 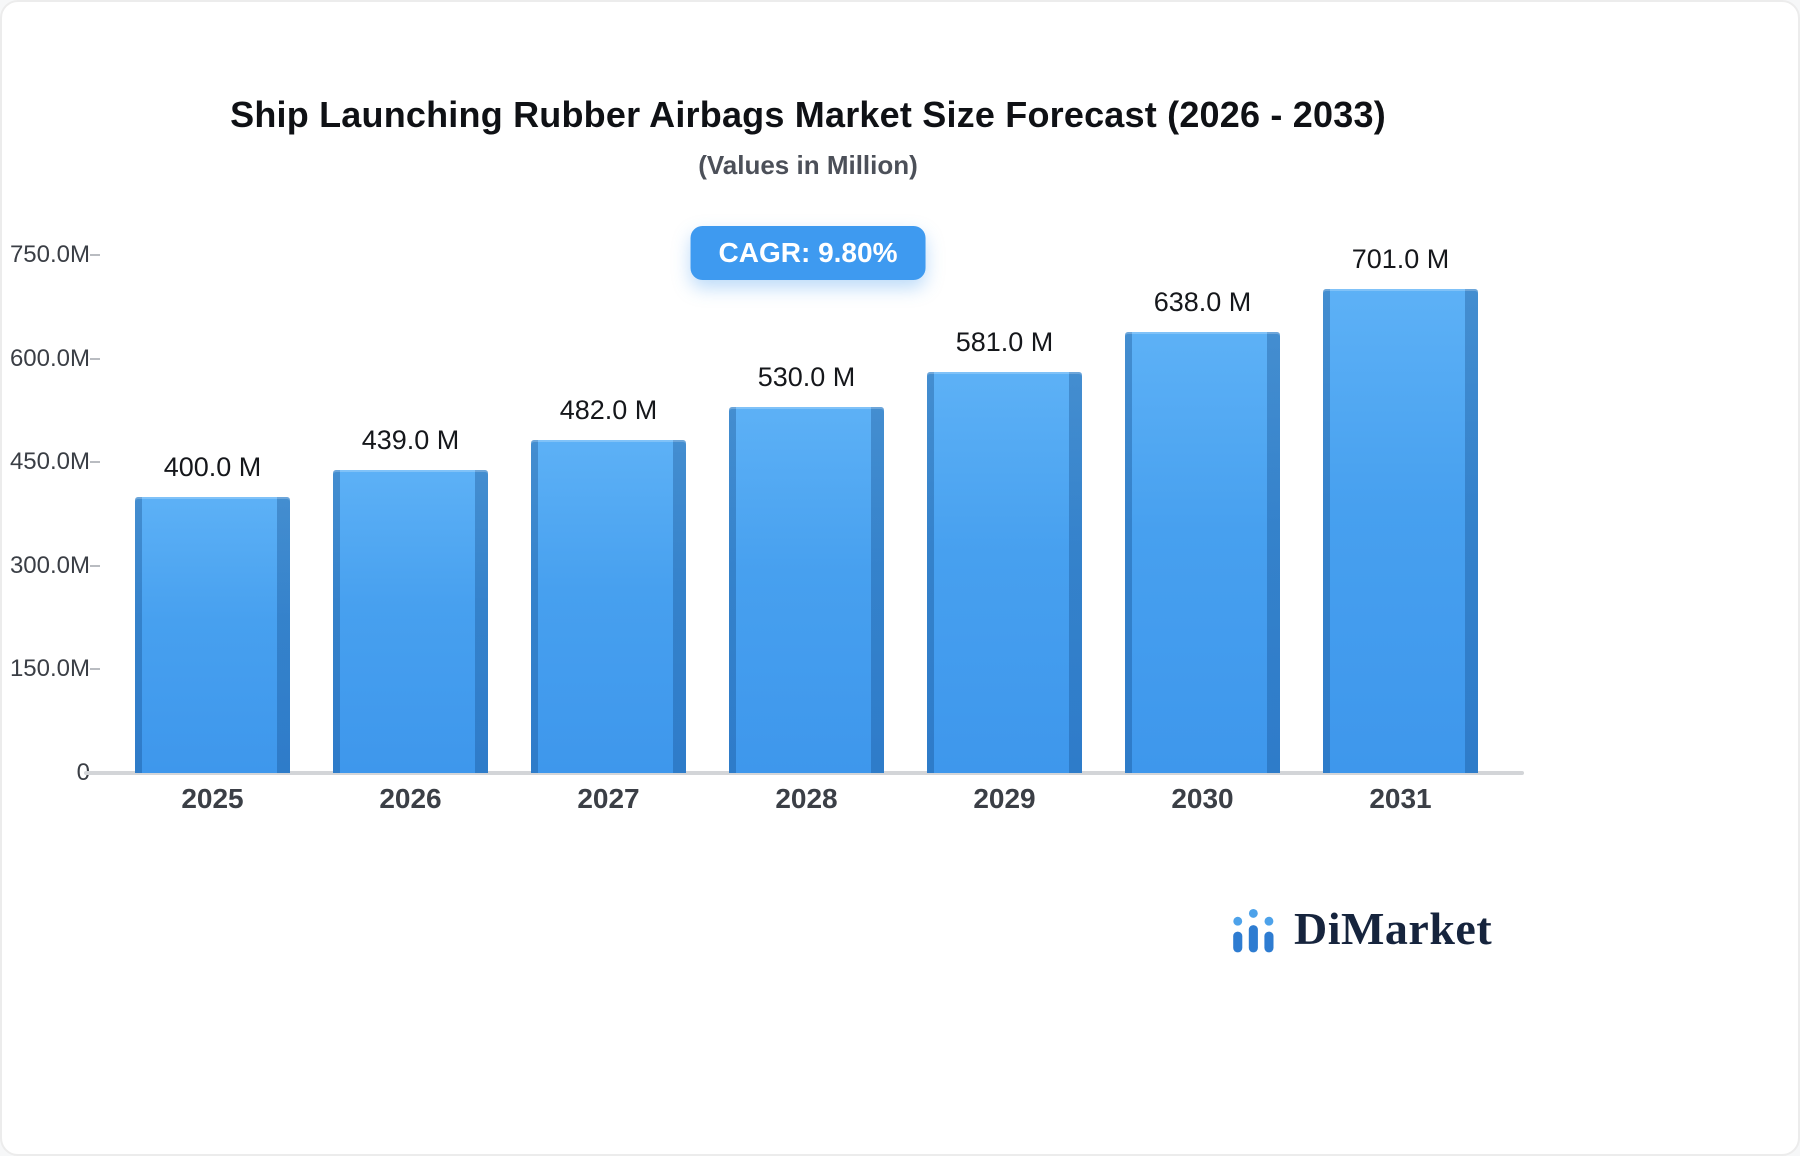 I want to click on y-tick-label: 300.0M, so click(x=49, y=565).